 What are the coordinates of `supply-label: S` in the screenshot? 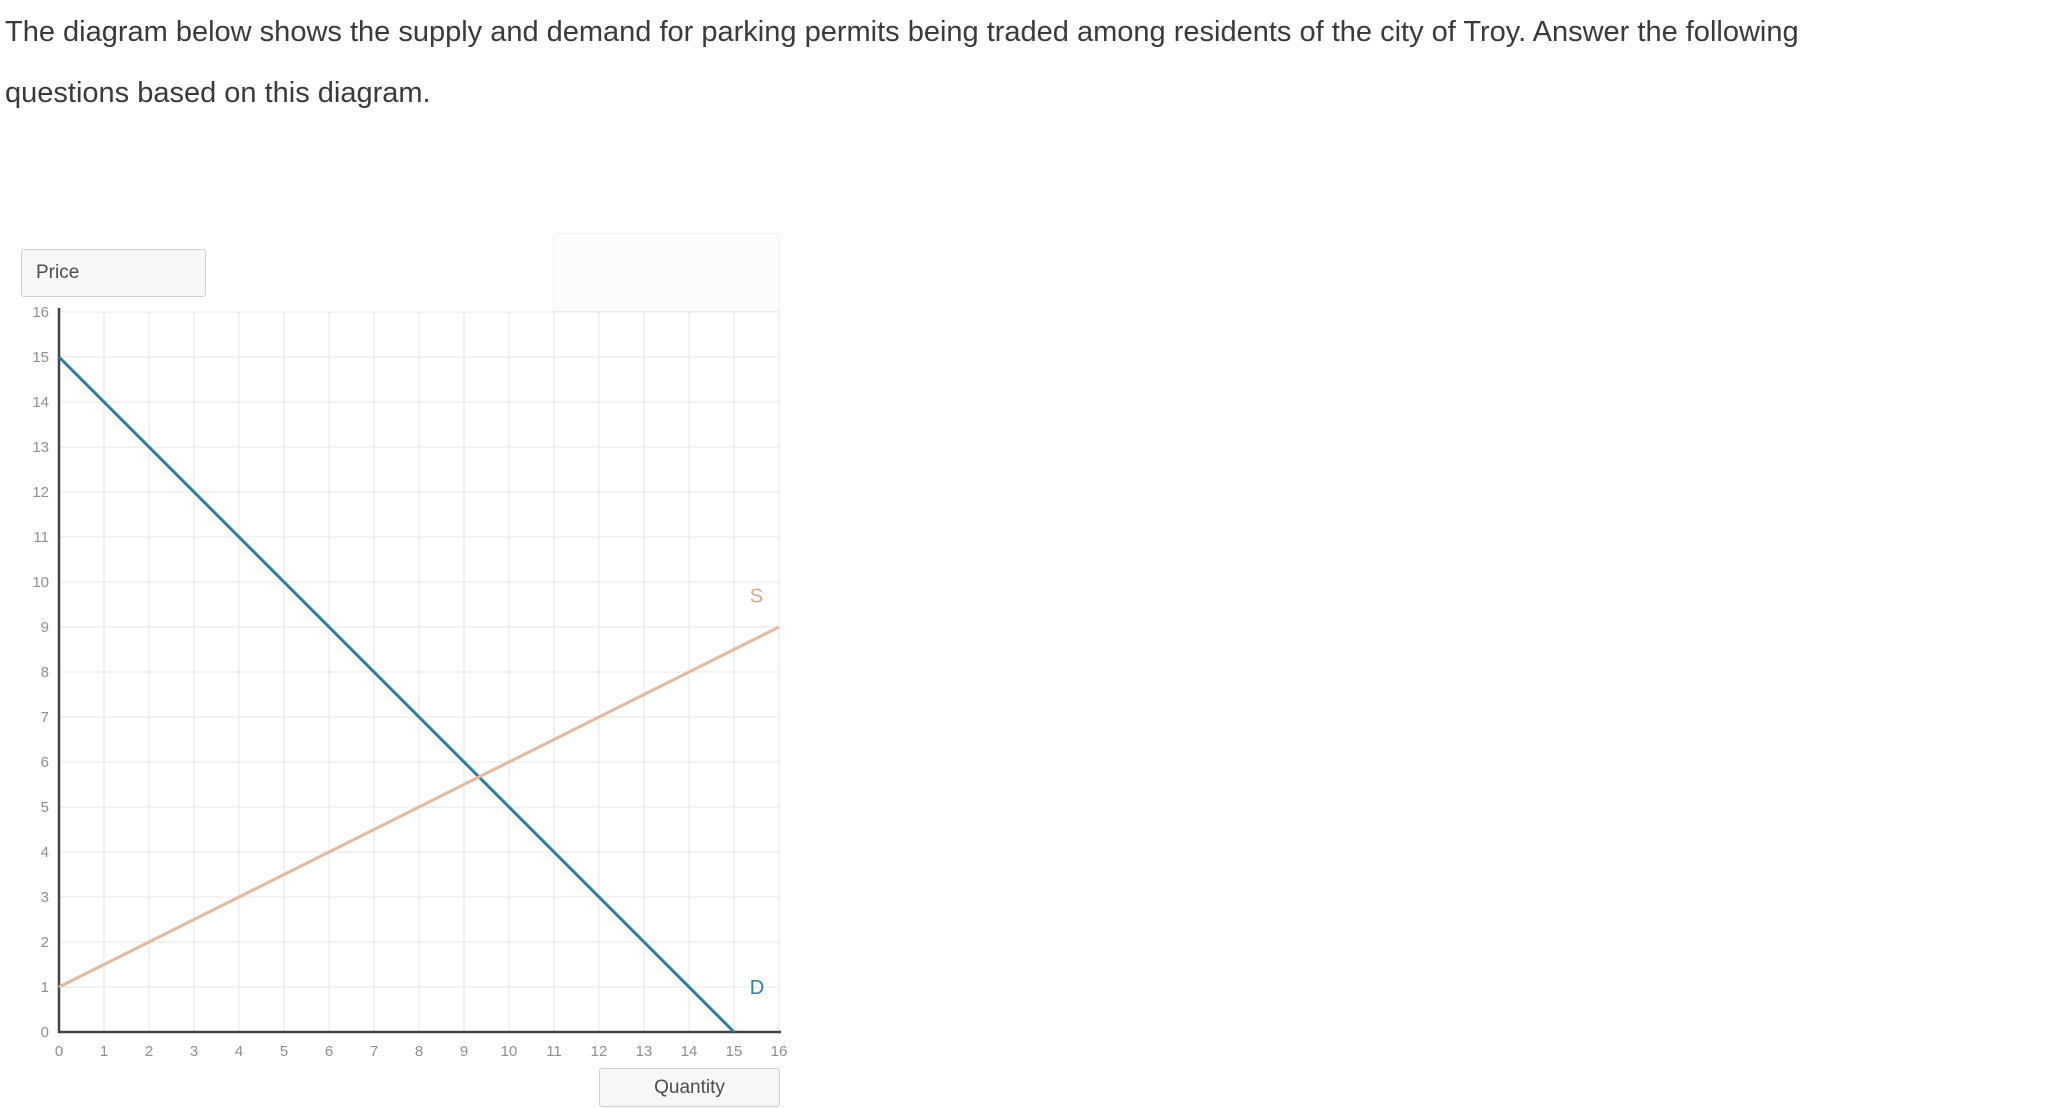 It's located at (756, 596).